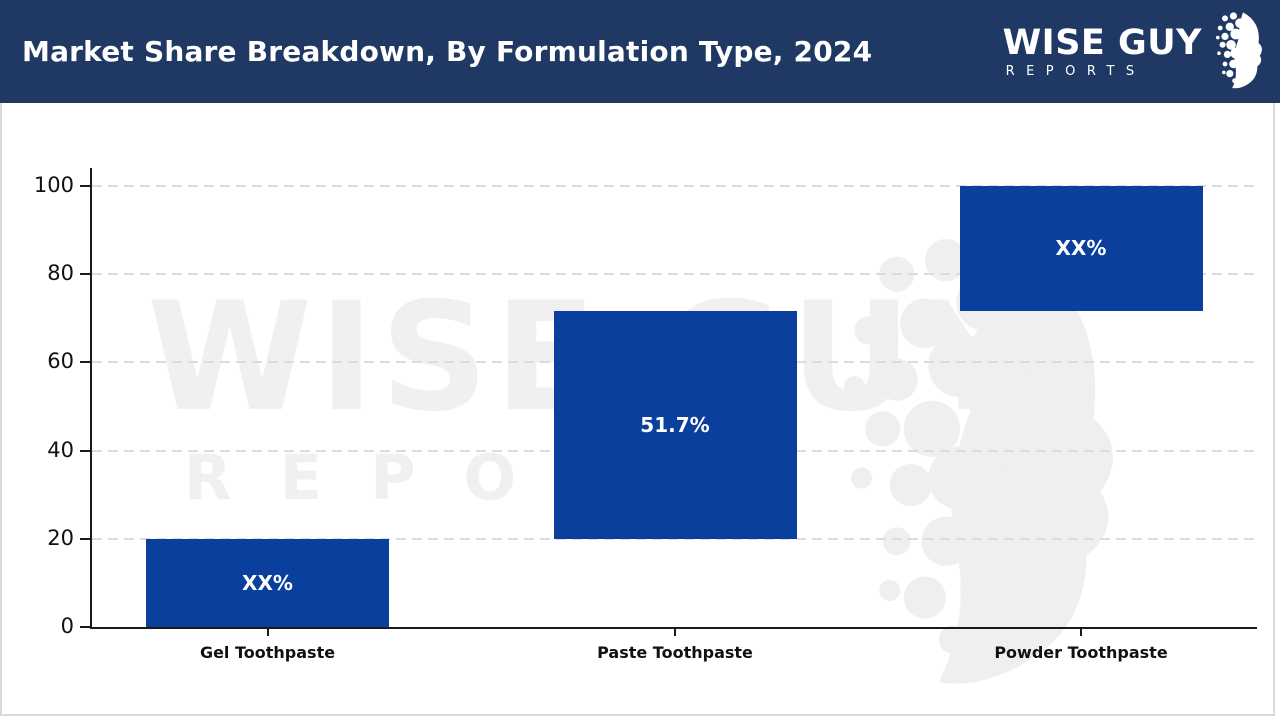  I want to click on y-axis-tick-label: 100, so click(53, 185).